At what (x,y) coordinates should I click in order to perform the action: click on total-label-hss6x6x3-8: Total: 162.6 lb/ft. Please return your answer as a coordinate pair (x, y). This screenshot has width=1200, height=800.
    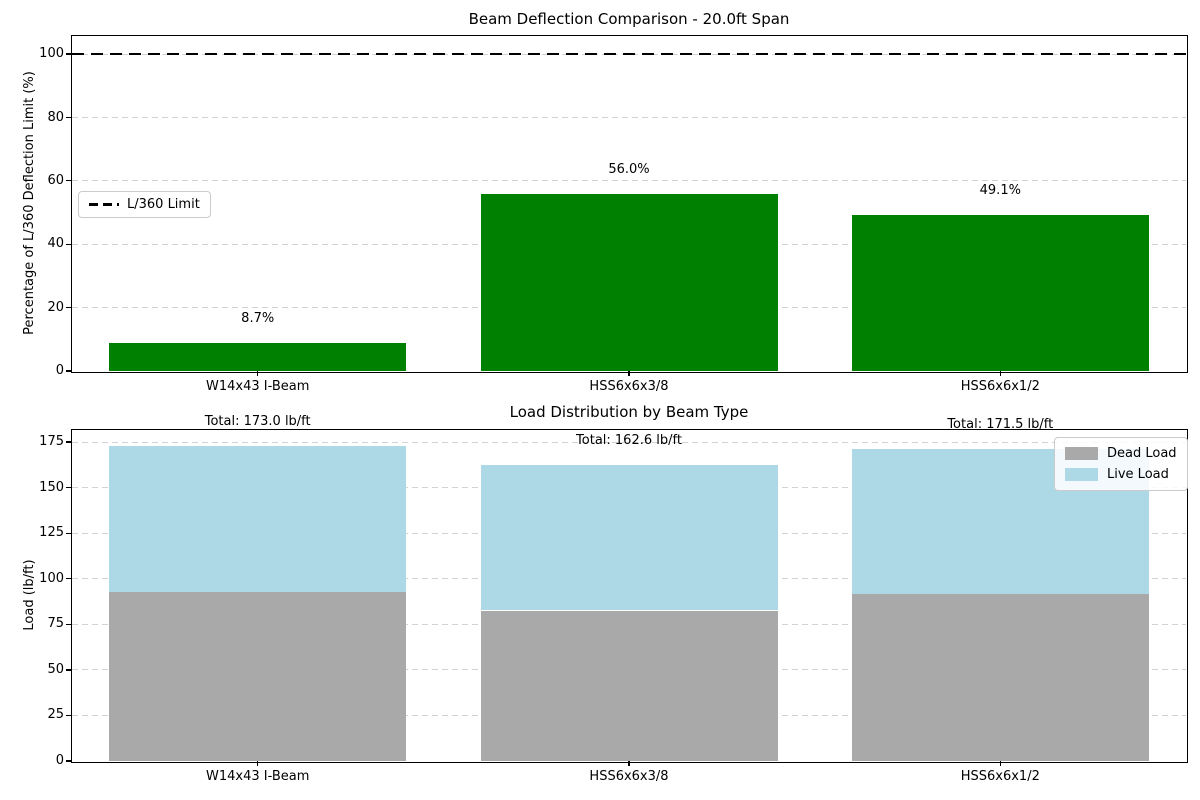
    Looking at the image, I should click on (629, 440).